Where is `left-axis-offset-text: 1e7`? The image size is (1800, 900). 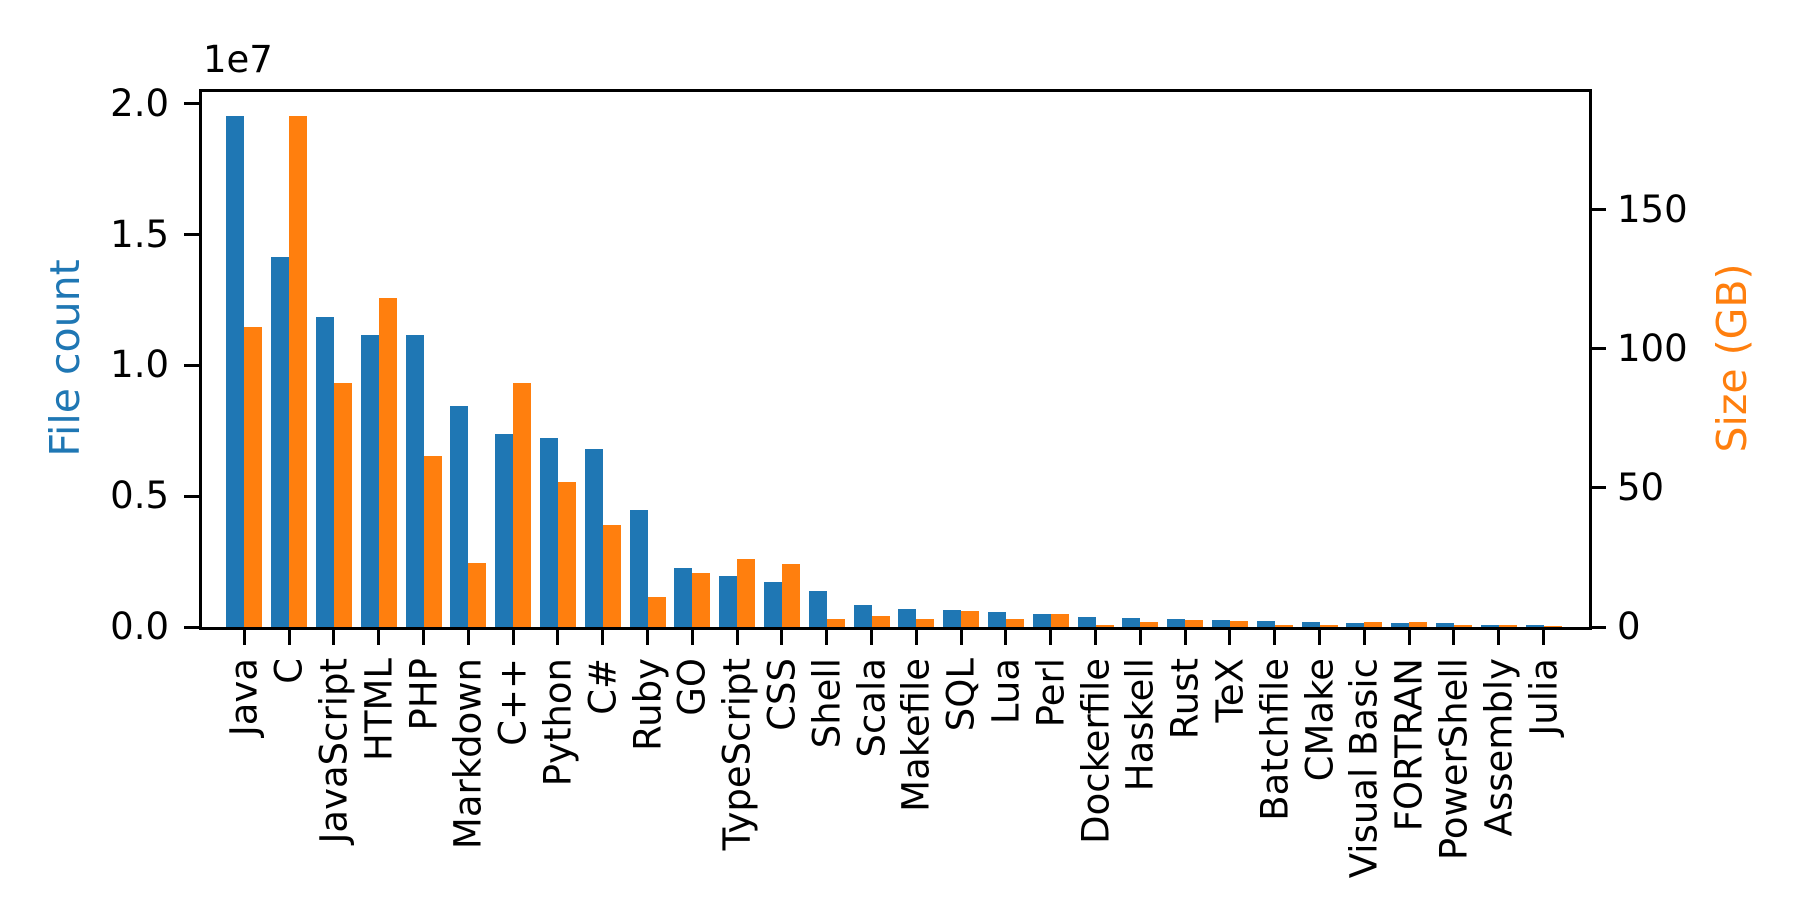 left-axis-offset-text: 1e7 is located at coordinates (238, 59).